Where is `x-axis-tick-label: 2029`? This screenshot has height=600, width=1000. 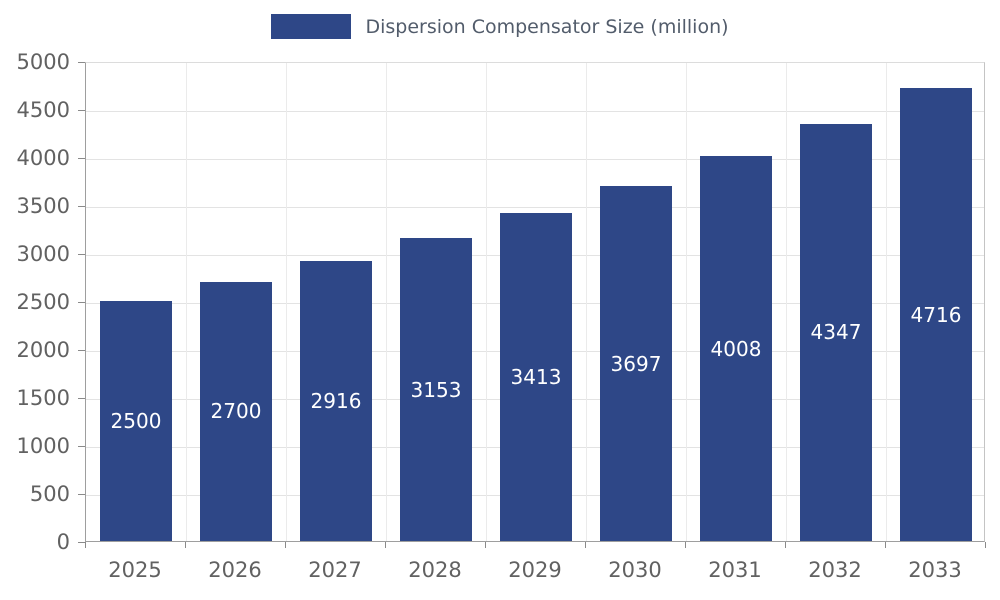 x-axis-tick-label: 2029 is located at coordinates (535, 570).